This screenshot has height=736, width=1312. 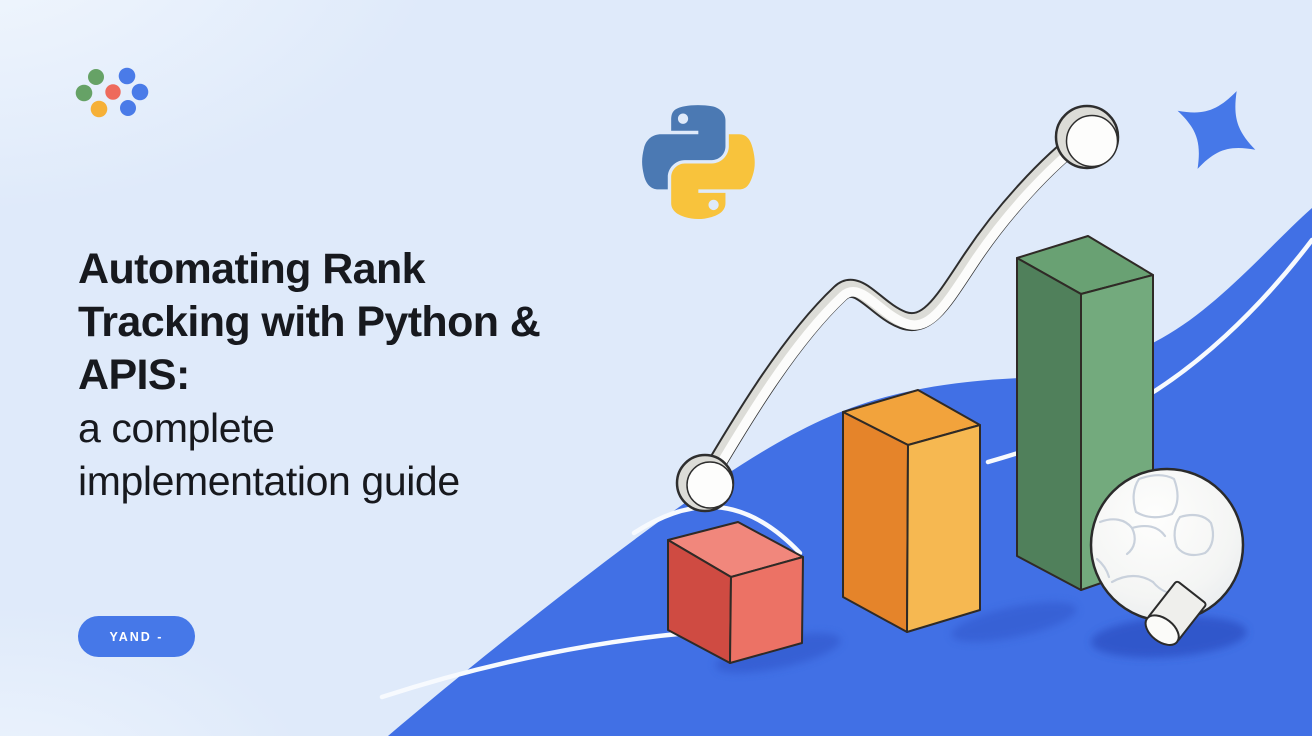 I want to click on title-line-3: APIS:, so click(x=134, y=375).